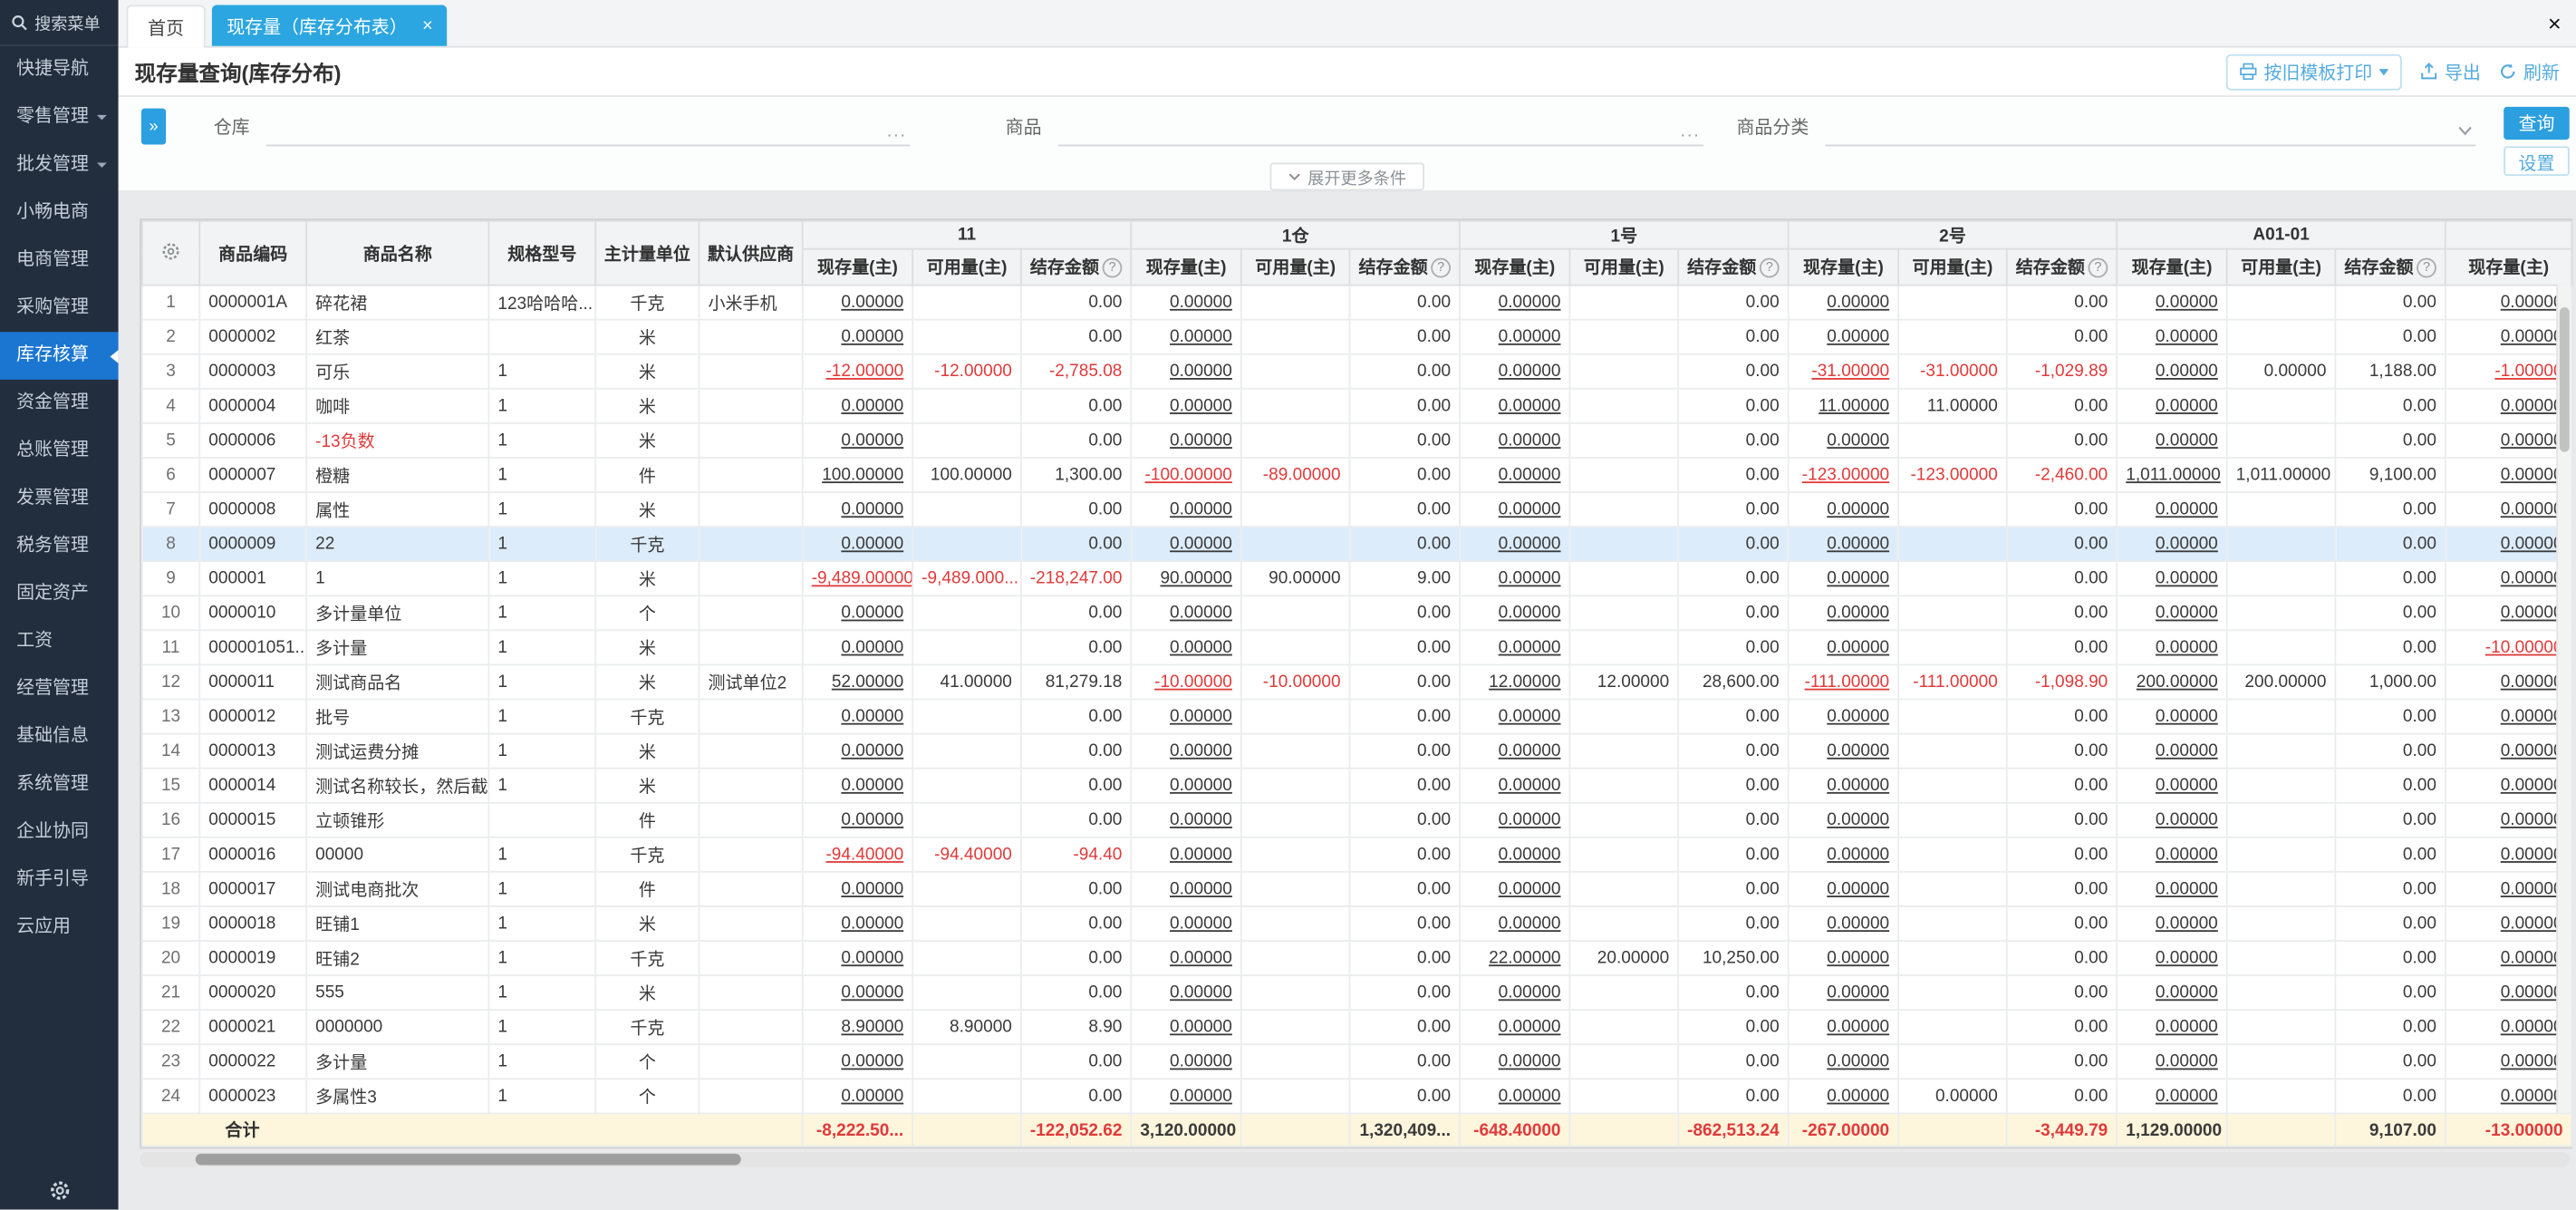 This screenshot has height=1210, width=2576. Describe the element at coordinates (59, 451) in the screenshot. I see `sidebar-item-general-ledger: 总账管理` at that location.